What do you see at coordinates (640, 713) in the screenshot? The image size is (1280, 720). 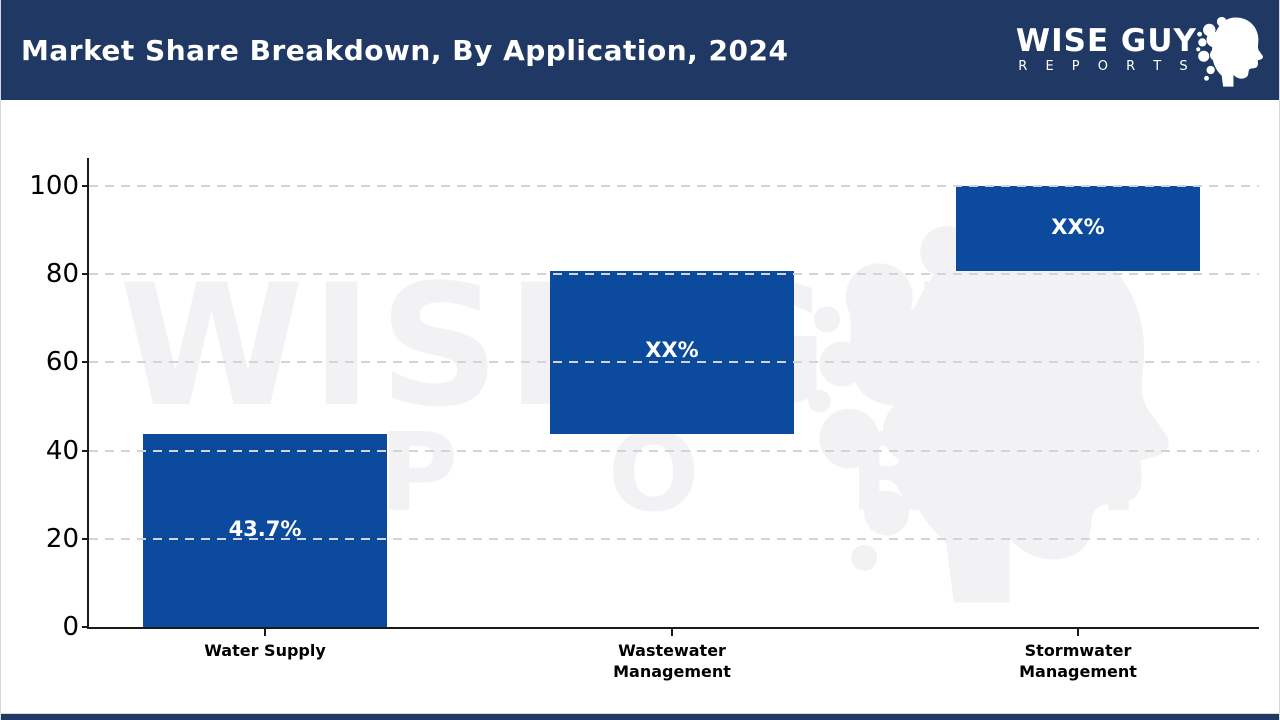 I see `footer-divider` at bounding box center [640, 713].